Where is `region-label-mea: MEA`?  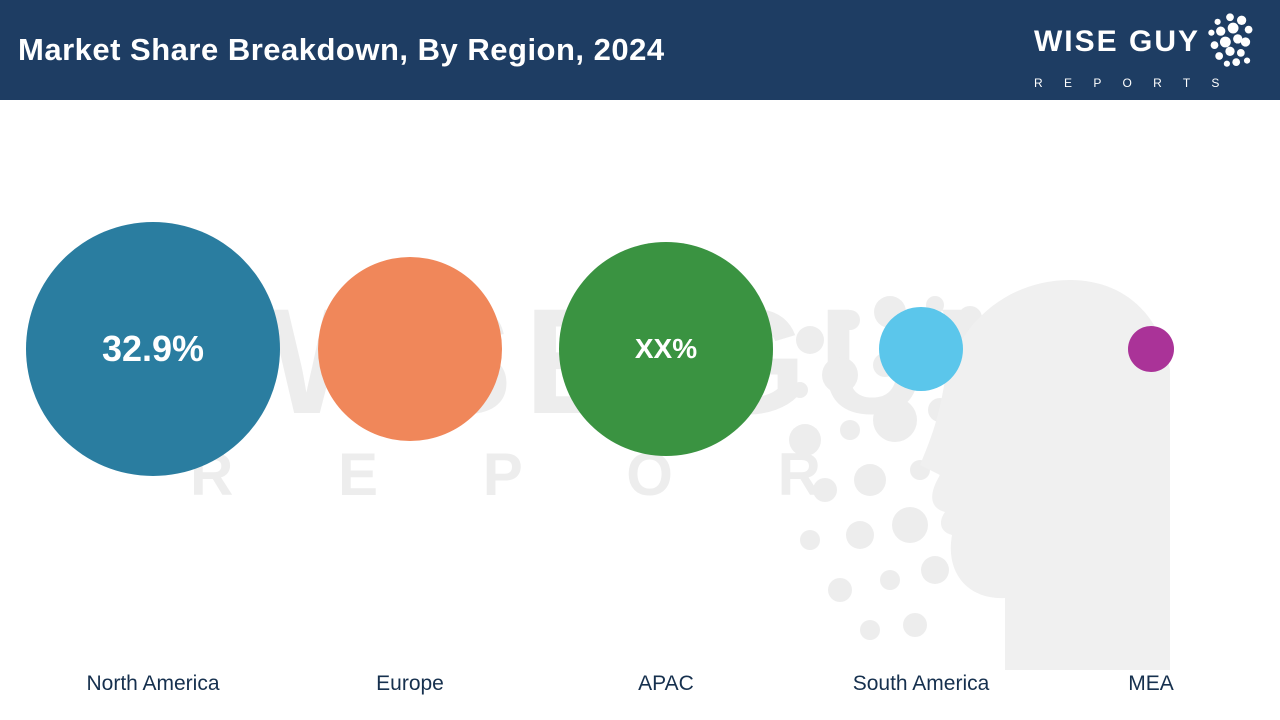
region-label-mea: MEA is located at coordinates (1151, 683).